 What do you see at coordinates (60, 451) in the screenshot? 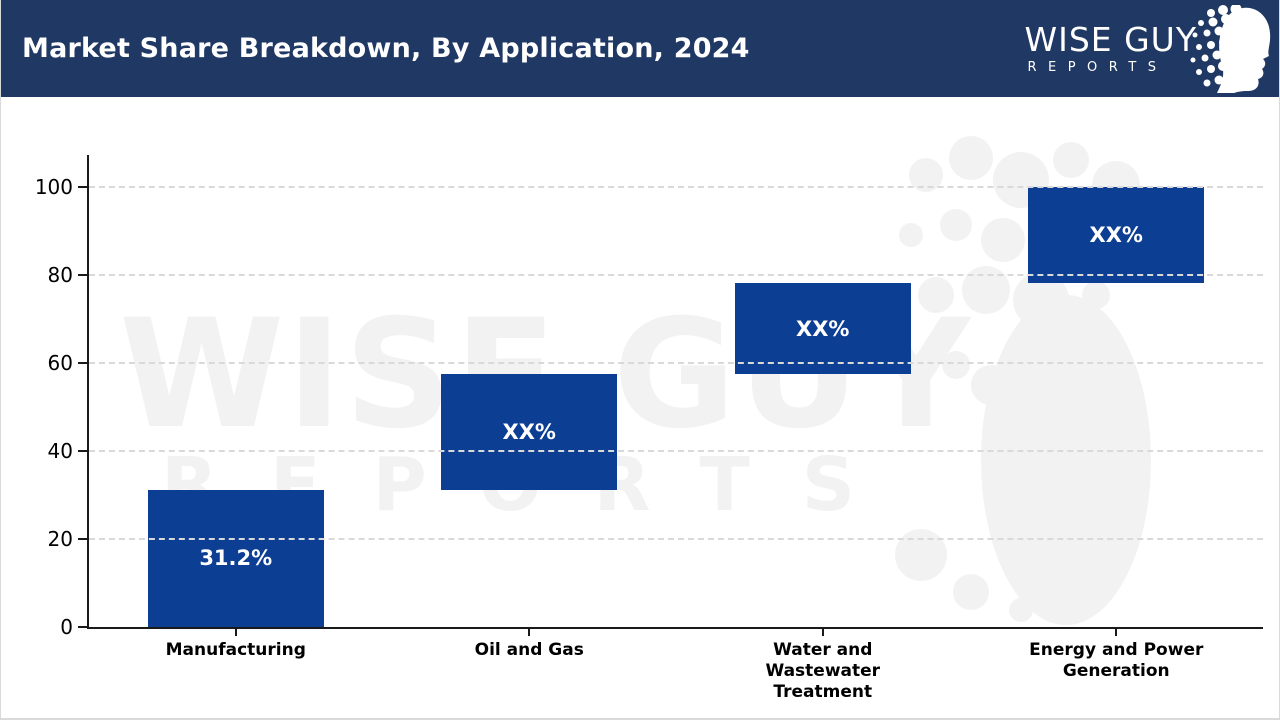
I see `y-tick-label-40: 40` at bounding box center [60, 451].